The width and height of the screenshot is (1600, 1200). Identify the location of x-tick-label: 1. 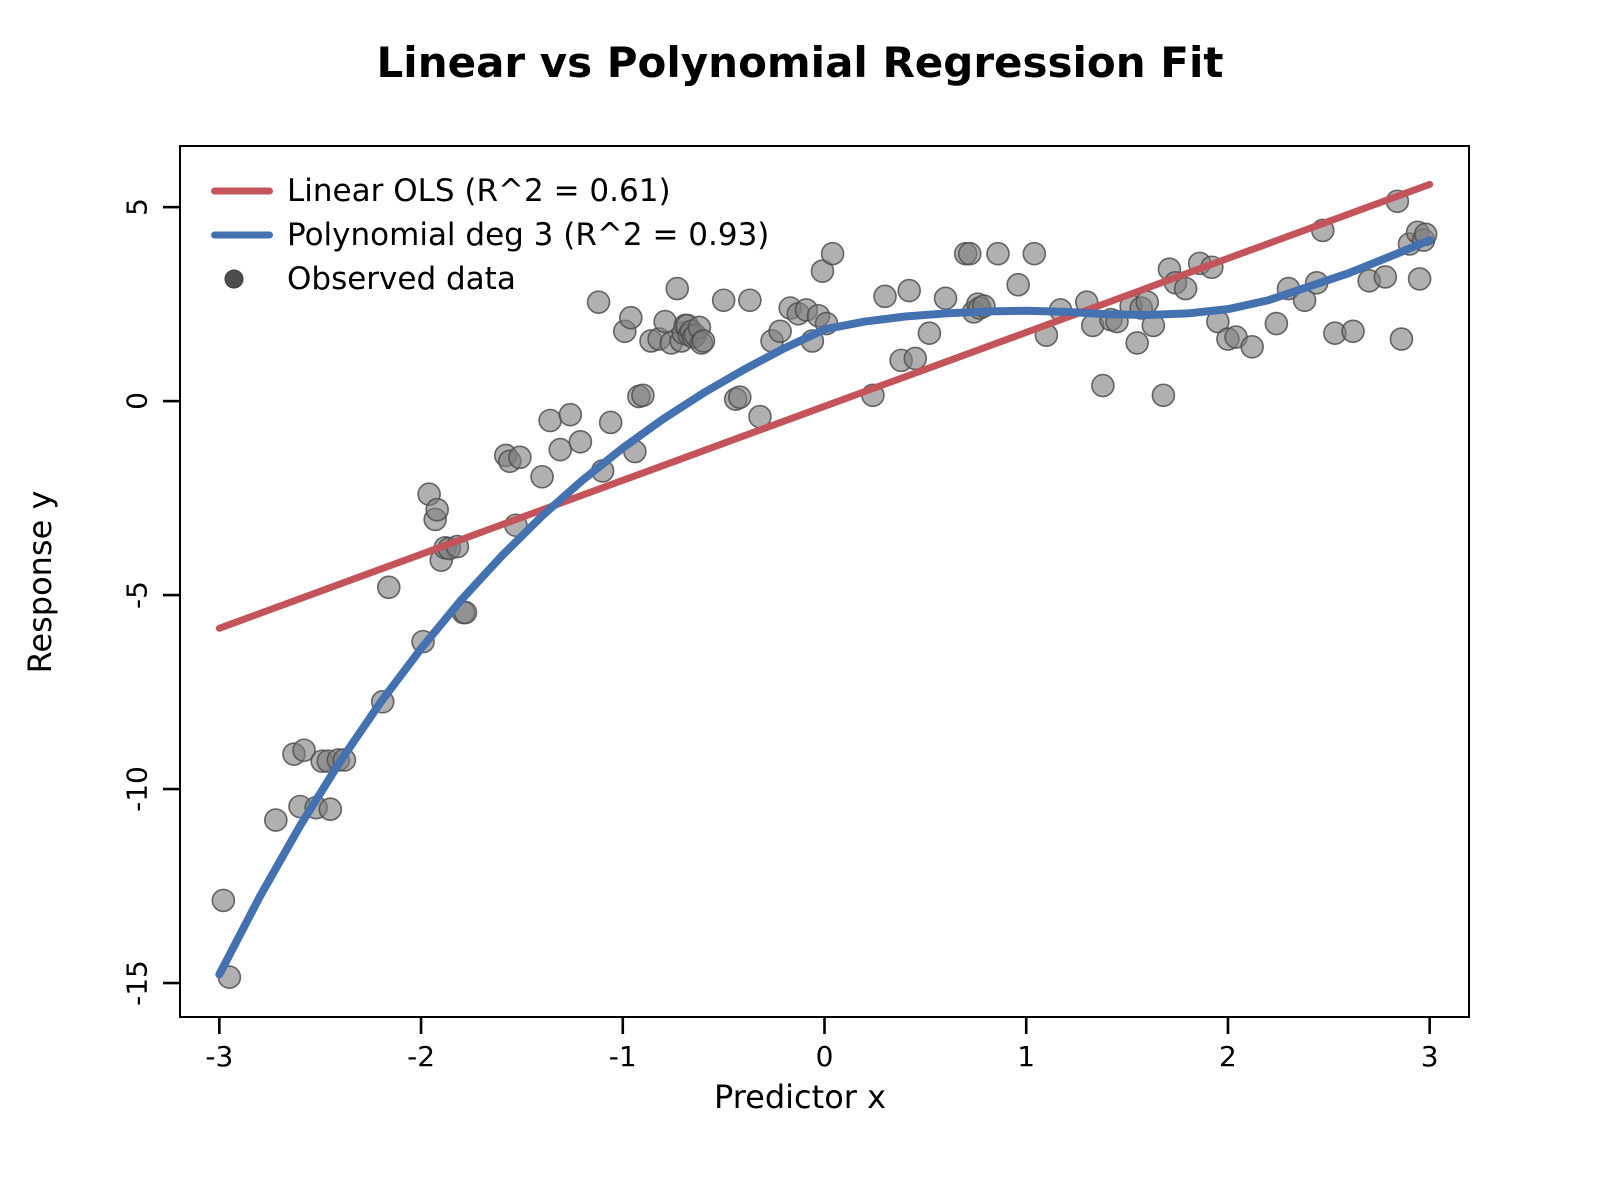
(1026, 1056).